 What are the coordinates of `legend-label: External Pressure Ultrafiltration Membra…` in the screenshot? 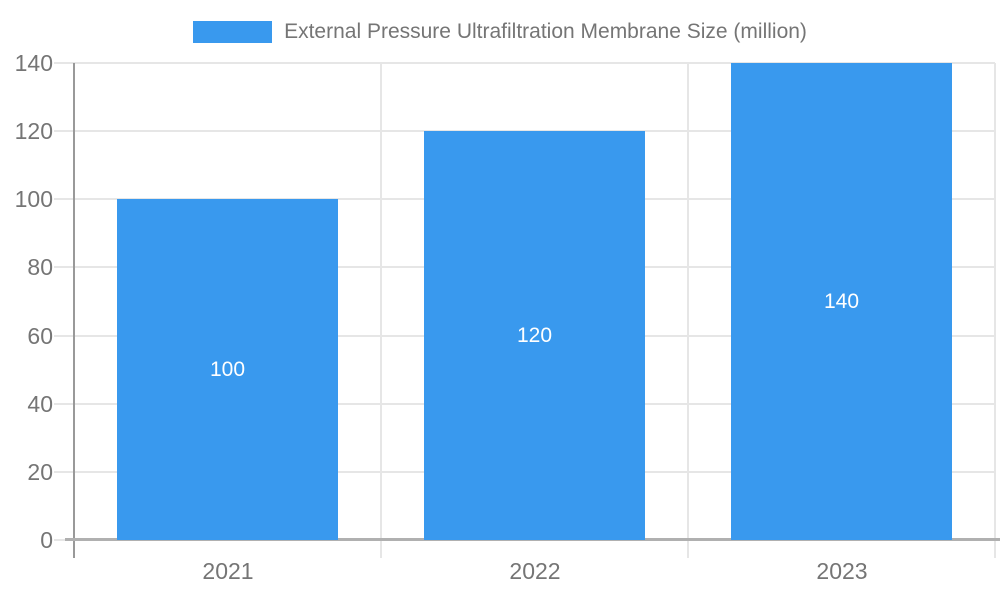 It's located at (545, 31).